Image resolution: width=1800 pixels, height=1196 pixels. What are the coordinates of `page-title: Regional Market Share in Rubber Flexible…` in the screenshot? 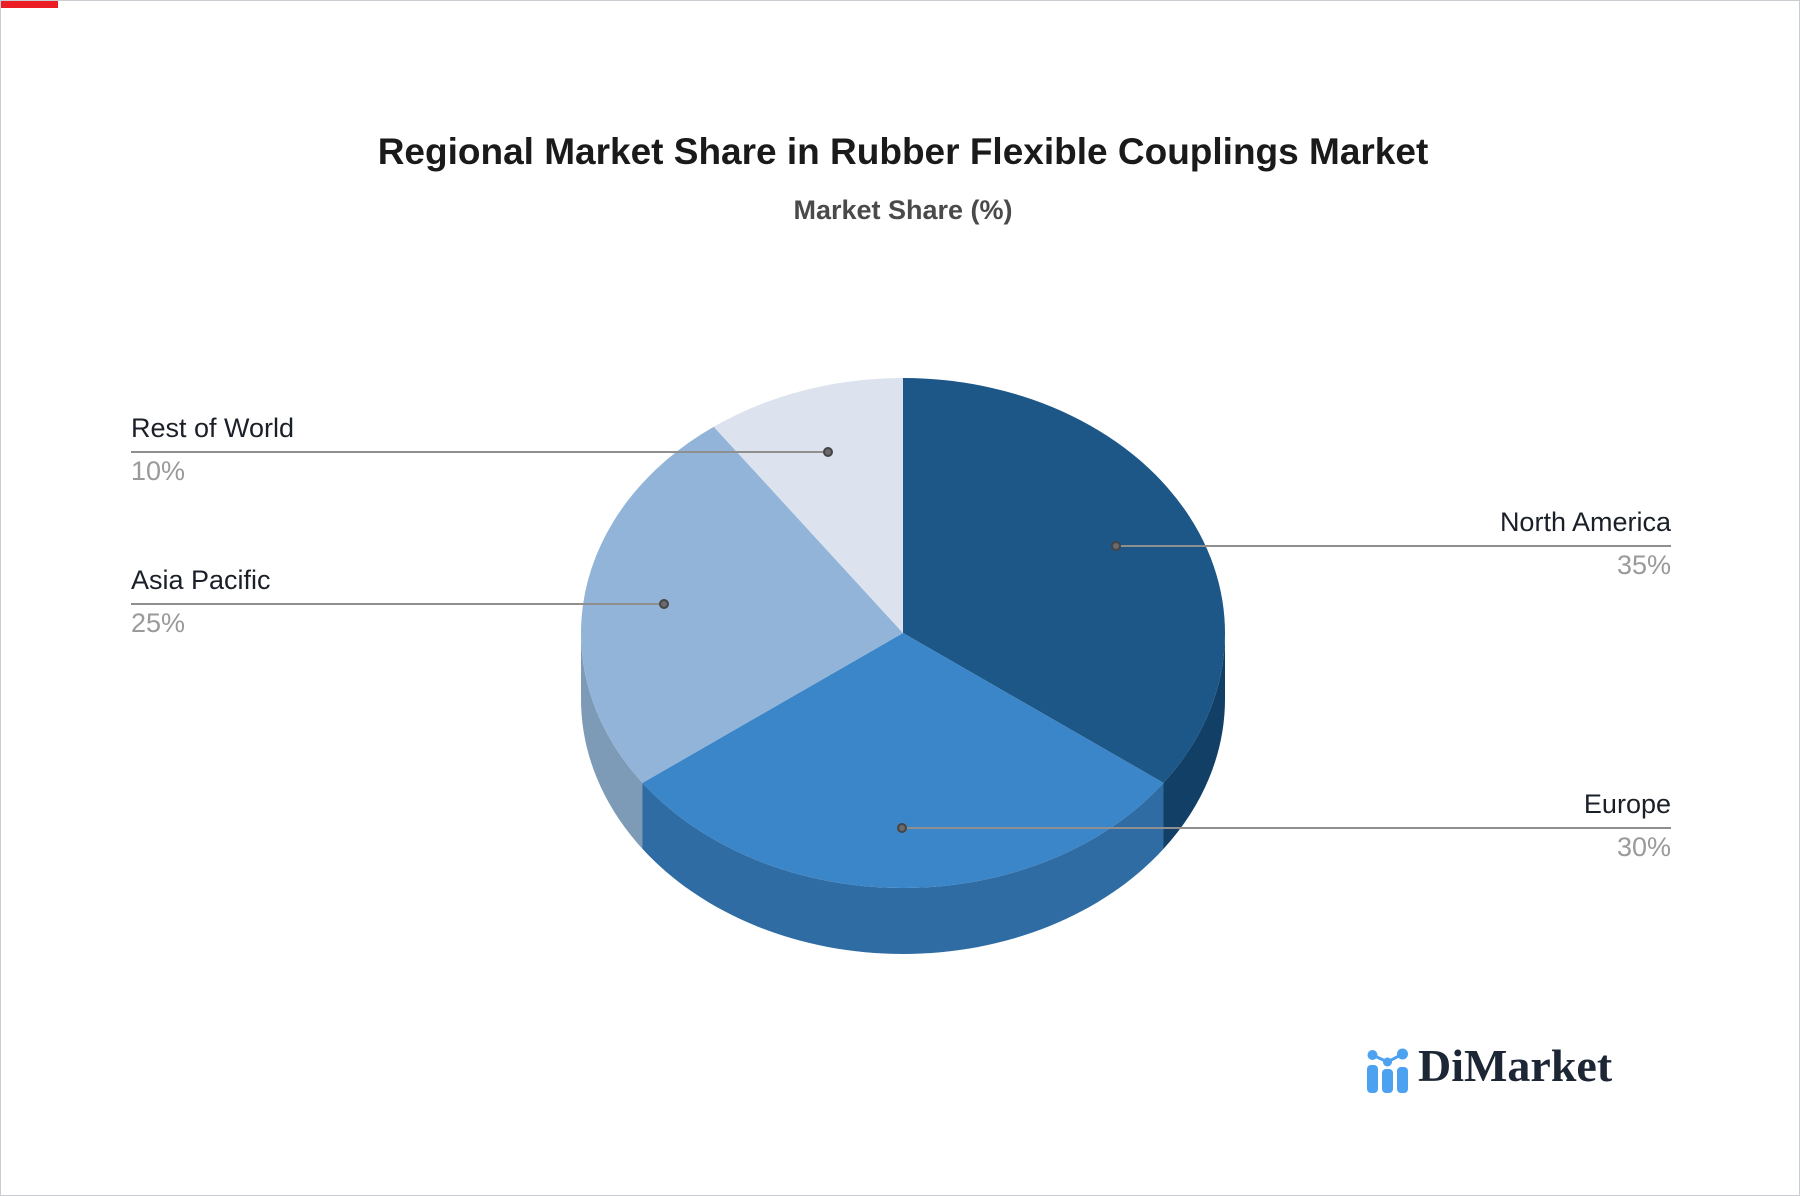 It's located at (903, 151).